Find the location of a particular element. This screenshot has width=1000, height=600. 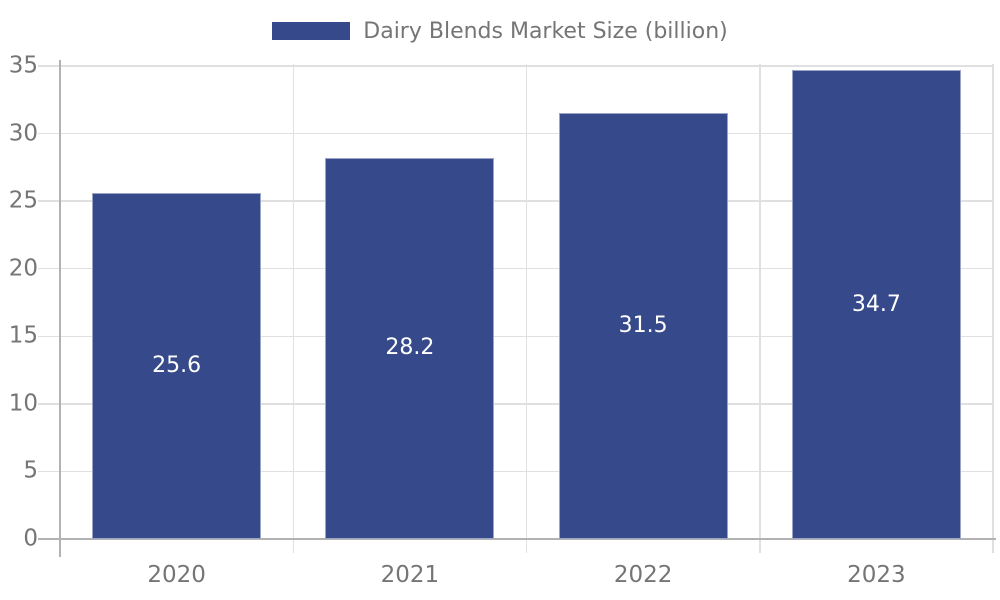

y-axis-tick-label: 10 is located at coordinates (23, 403).